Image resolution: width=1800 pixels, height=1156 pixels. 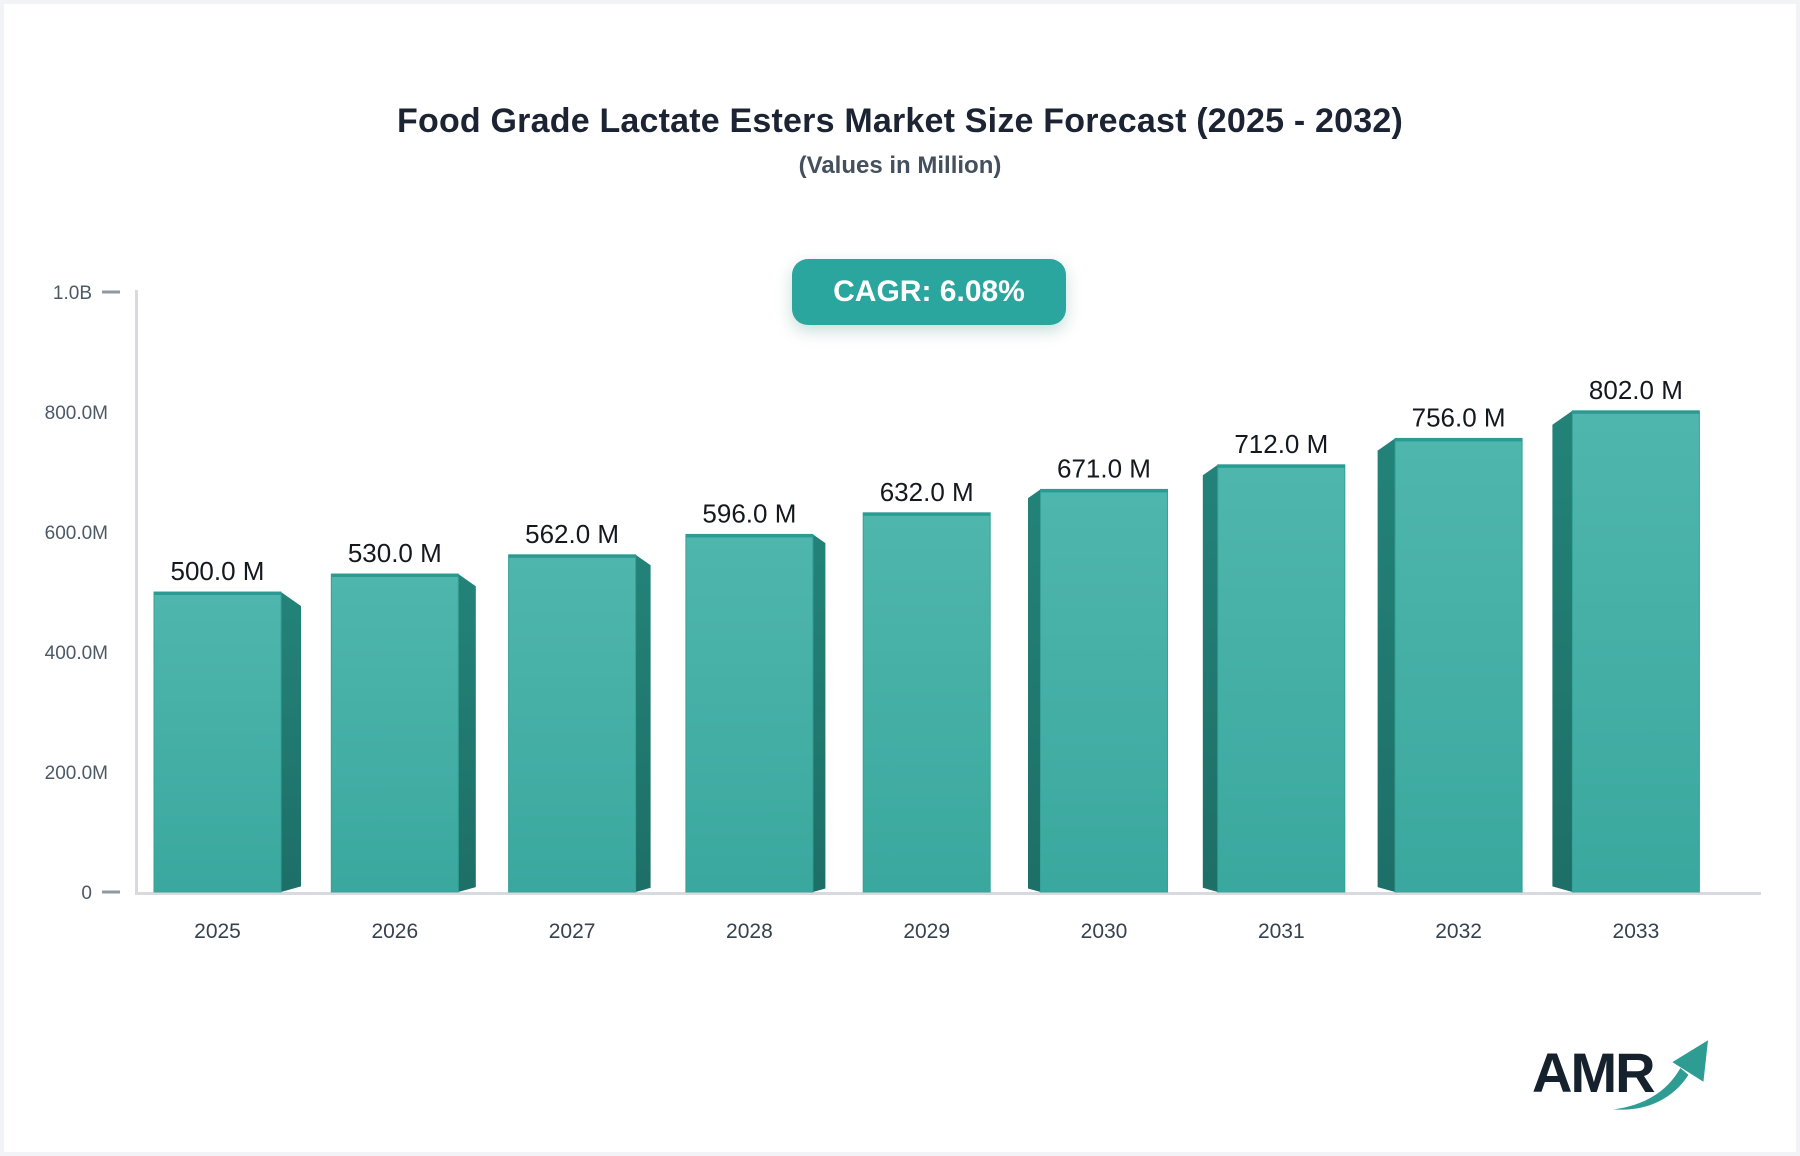 I want to click on chart-subtitle: (Values in Million), so click(x=900, y=165).